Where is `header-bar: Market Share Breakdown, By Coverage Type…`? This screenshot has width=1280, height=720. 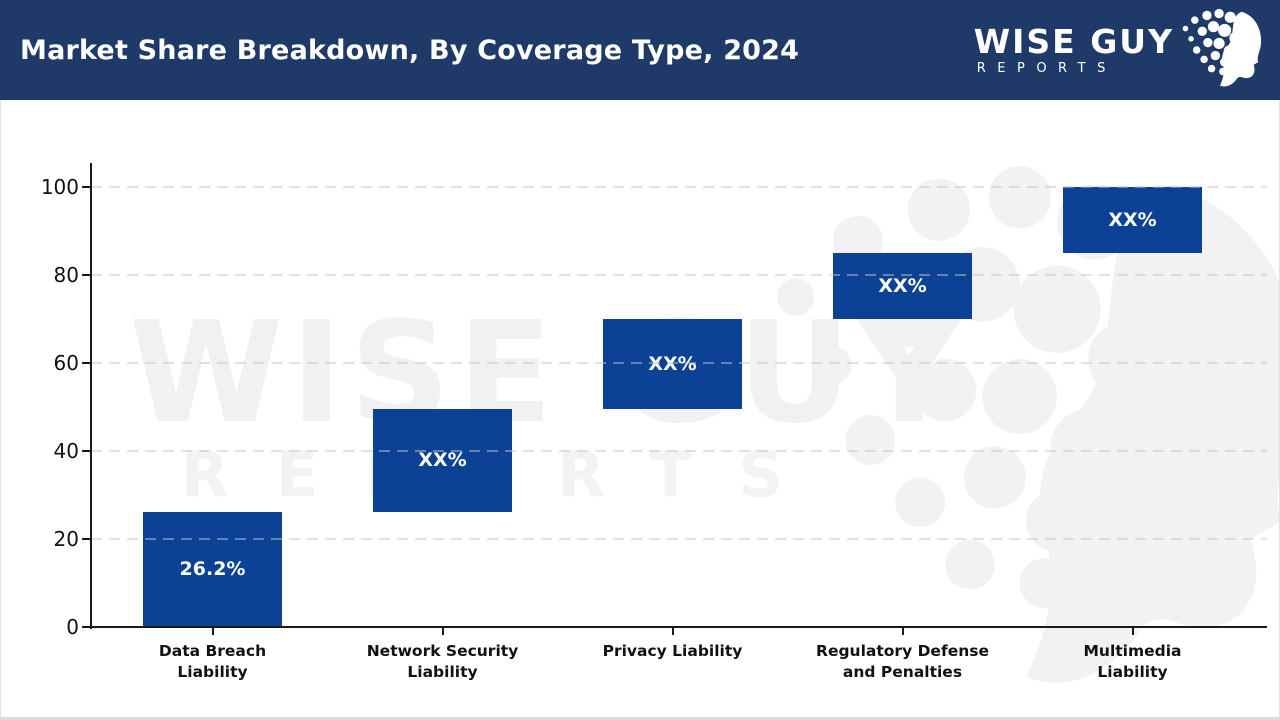 header-bar: Market Share Breakdown, By Coverage Type… is located at coordinates (640, 50).